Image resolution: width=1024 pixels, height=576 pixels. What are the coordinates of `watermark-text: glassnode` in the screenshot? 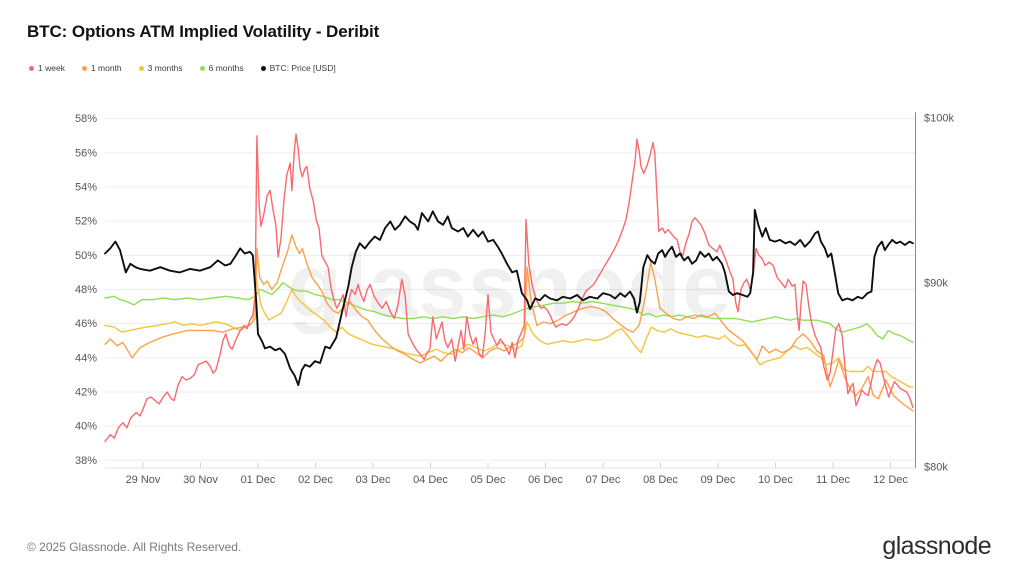 It's located at (510, 285).